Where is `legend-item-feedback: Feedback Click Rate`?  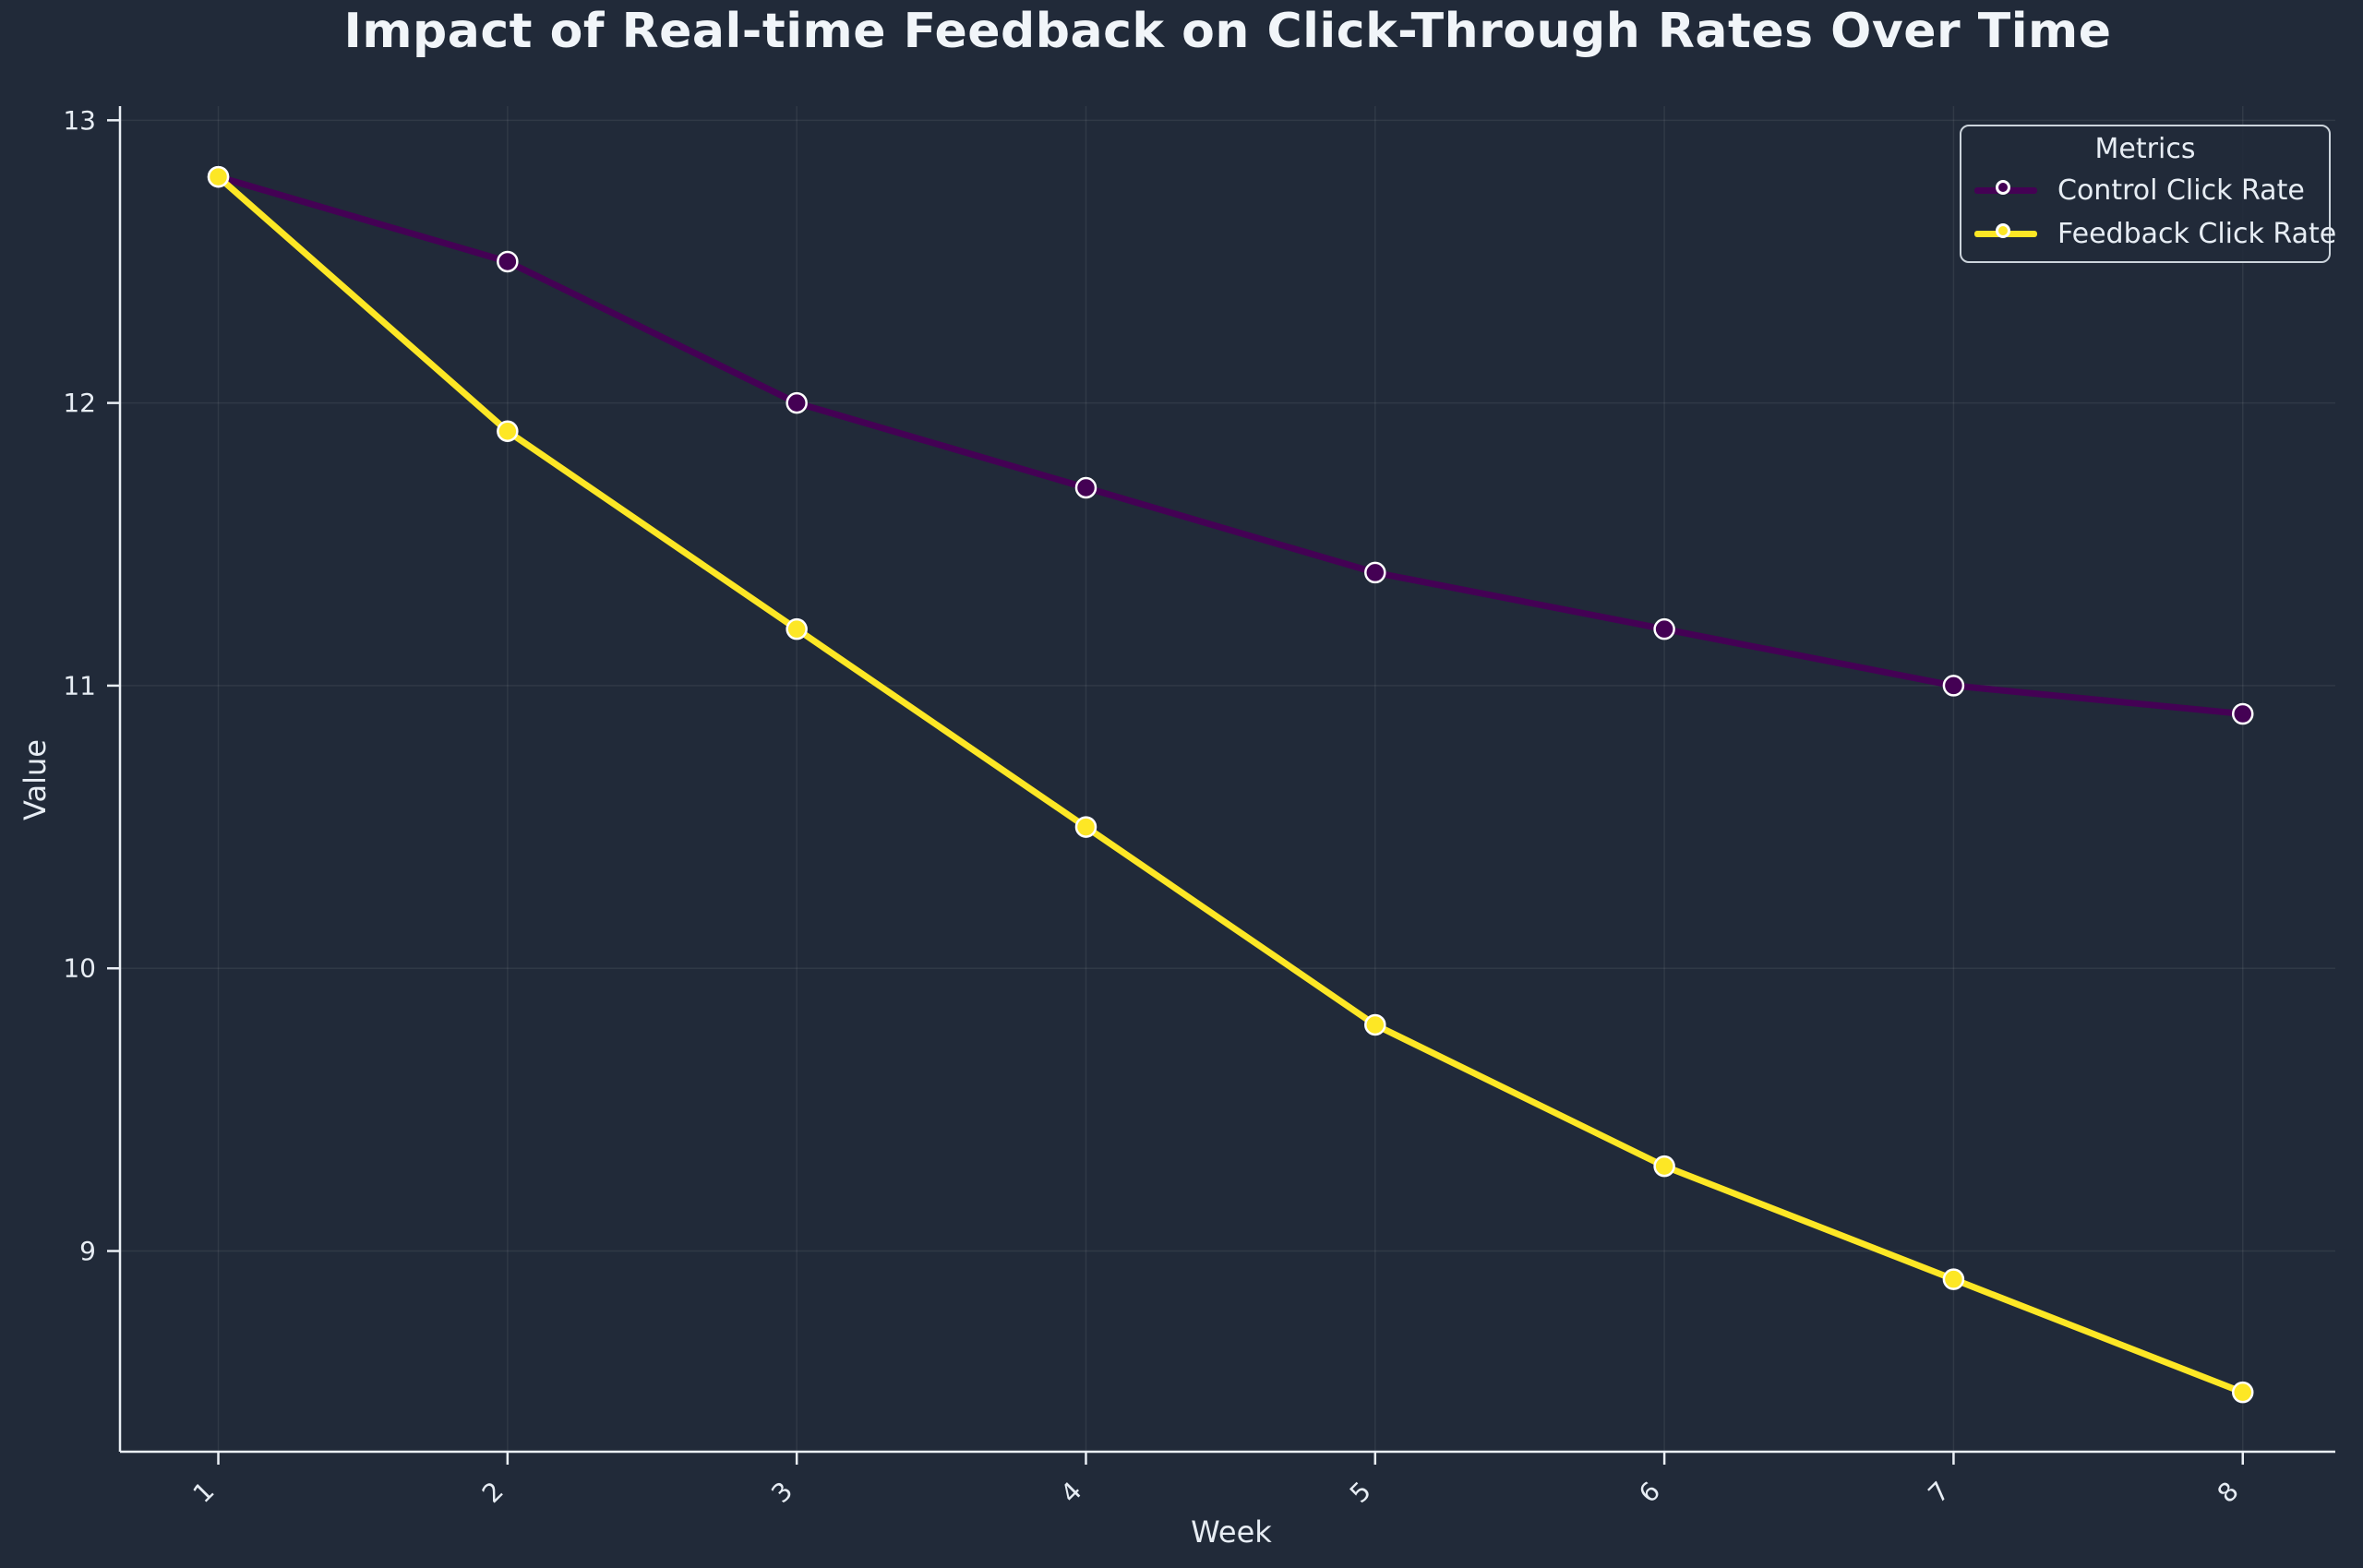
legend-item-feedback: Feedback Click Rate is located at coordinates (2155, 234).